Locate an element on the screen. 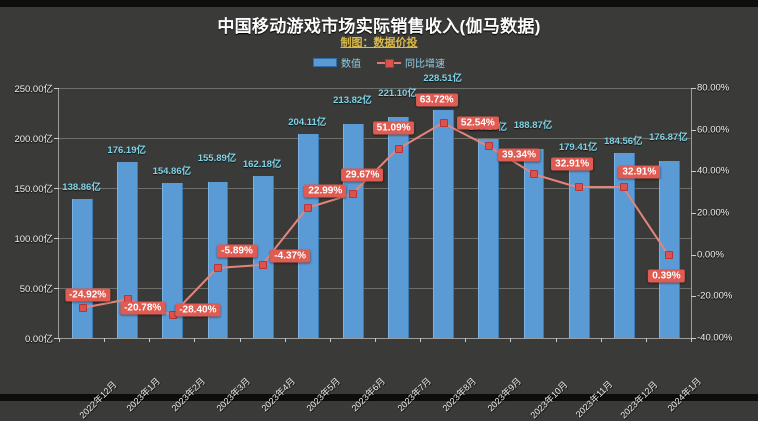 Image resolution: width=758 pixels, height=421 pixels. bottom-border-band is located at coordinates (379, 397).